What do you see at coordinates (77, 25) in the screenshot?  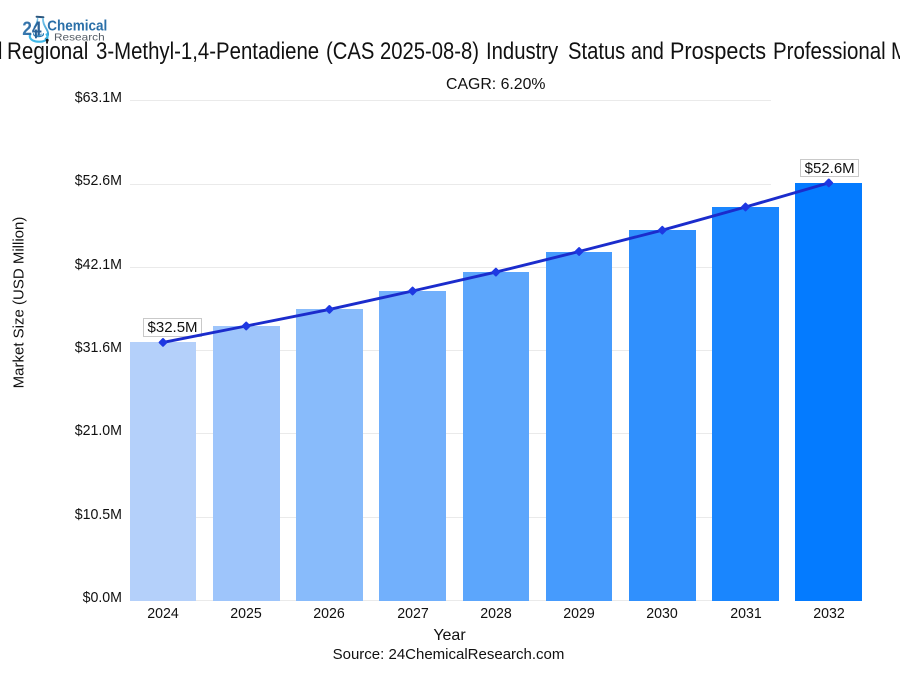 I see `svg-text: Chemical` at bounding box center [77, 25].